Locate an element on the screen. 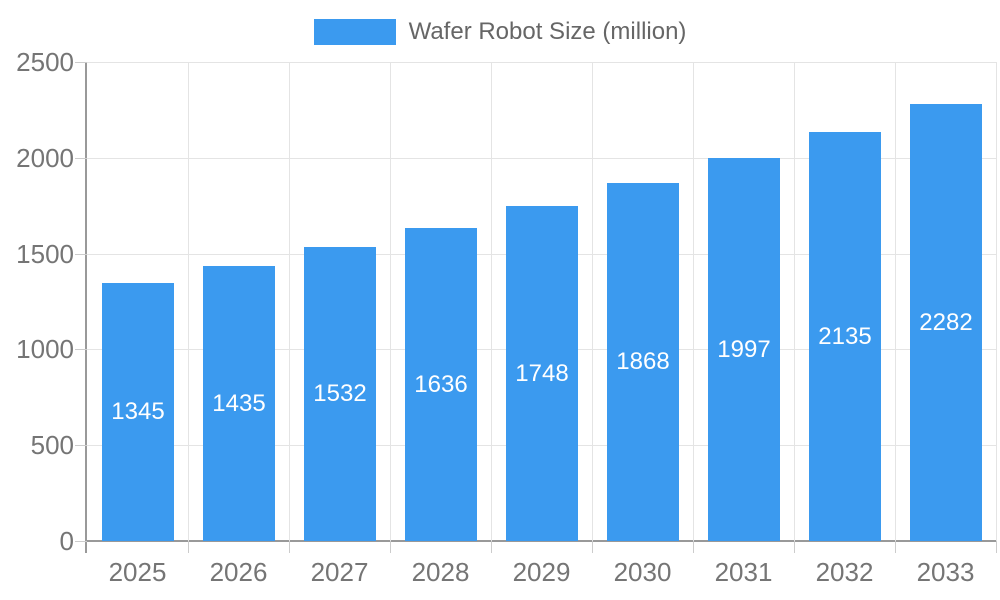  y-axis-tick-label: 0 is located at coordinates (66, 541).